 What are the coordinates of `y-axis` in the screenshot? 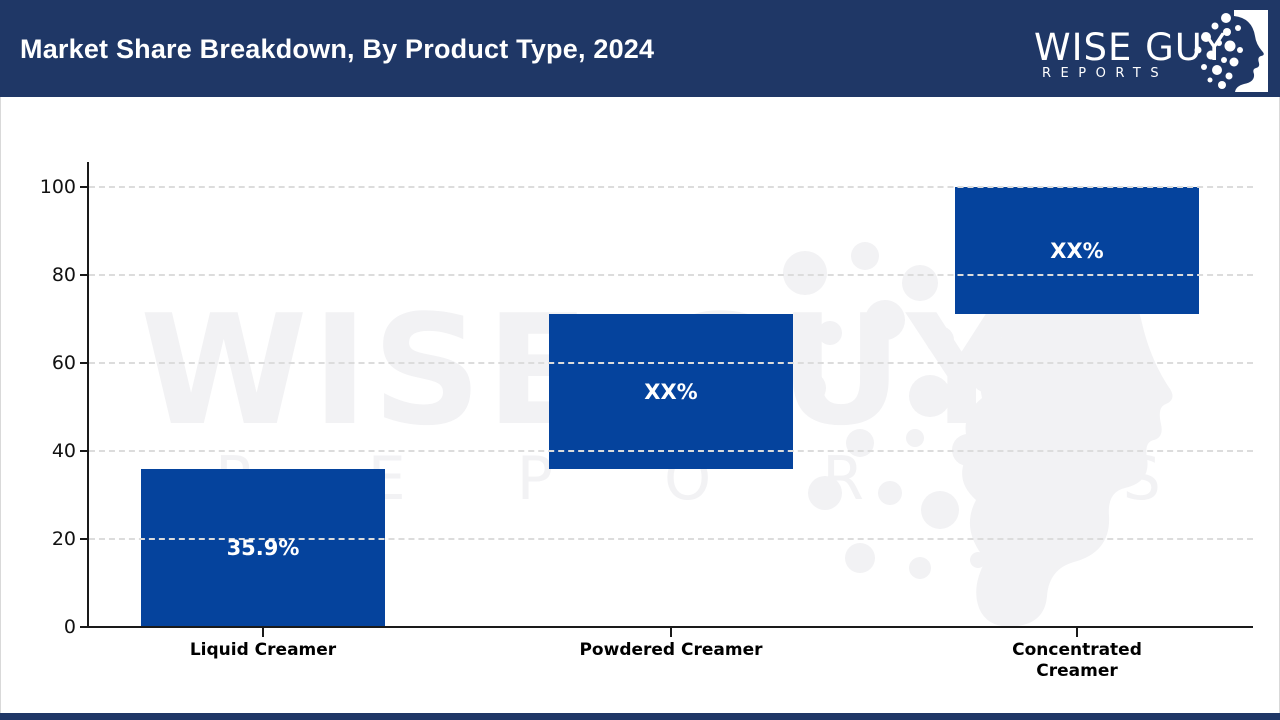 It's located at (88, 395).